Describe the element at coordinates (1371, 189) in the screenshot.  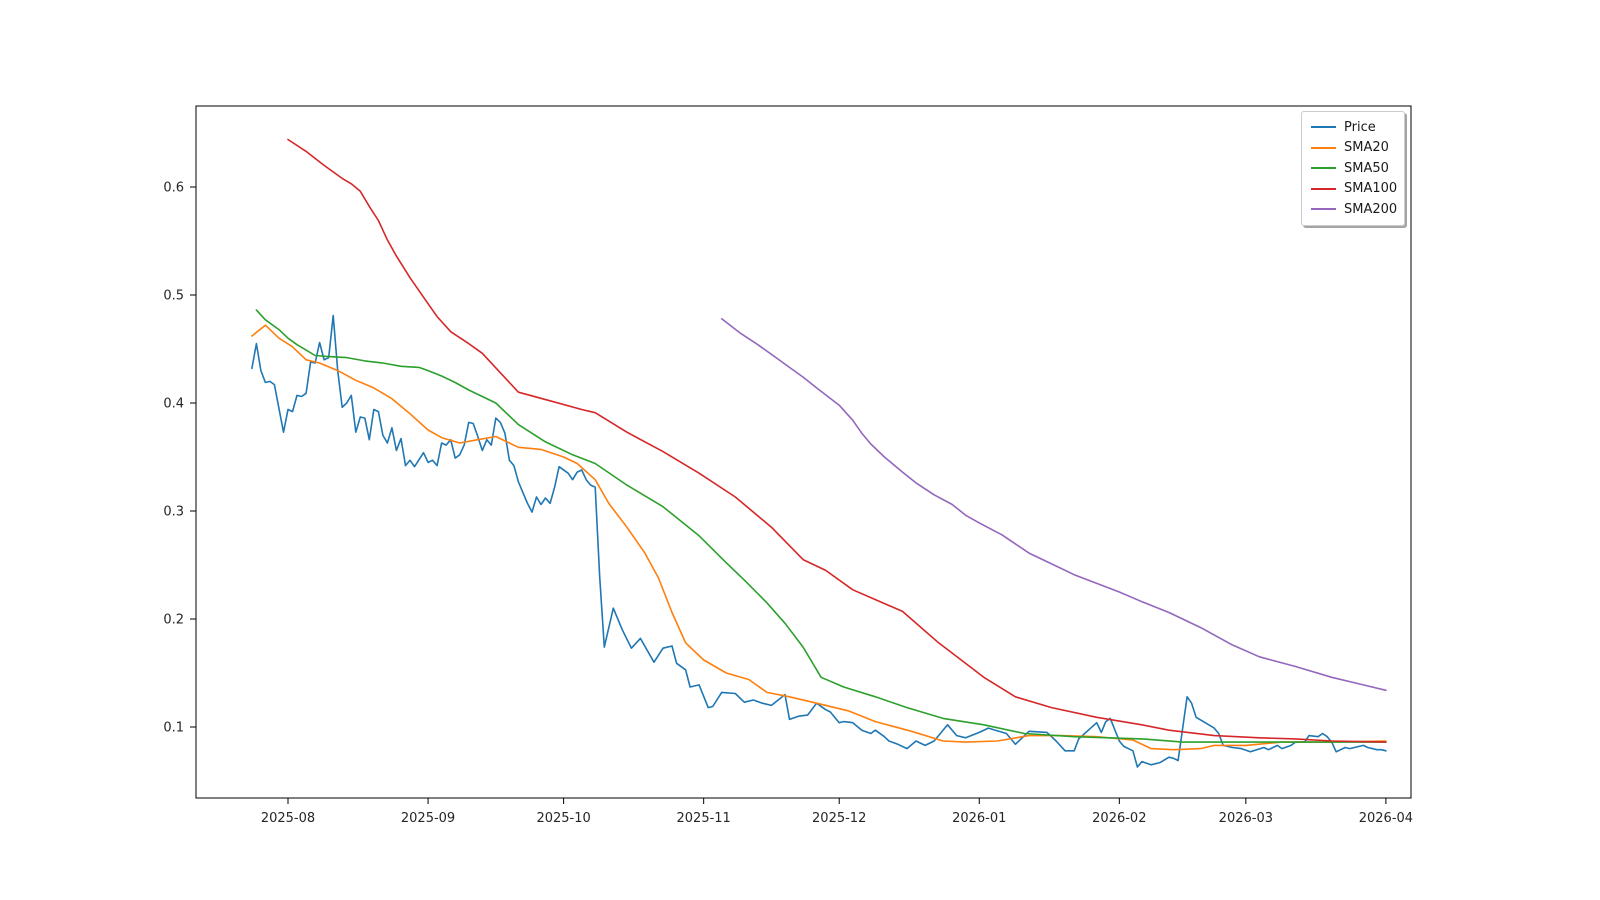
I see `legend-label-sma100: SMA100` at that location.